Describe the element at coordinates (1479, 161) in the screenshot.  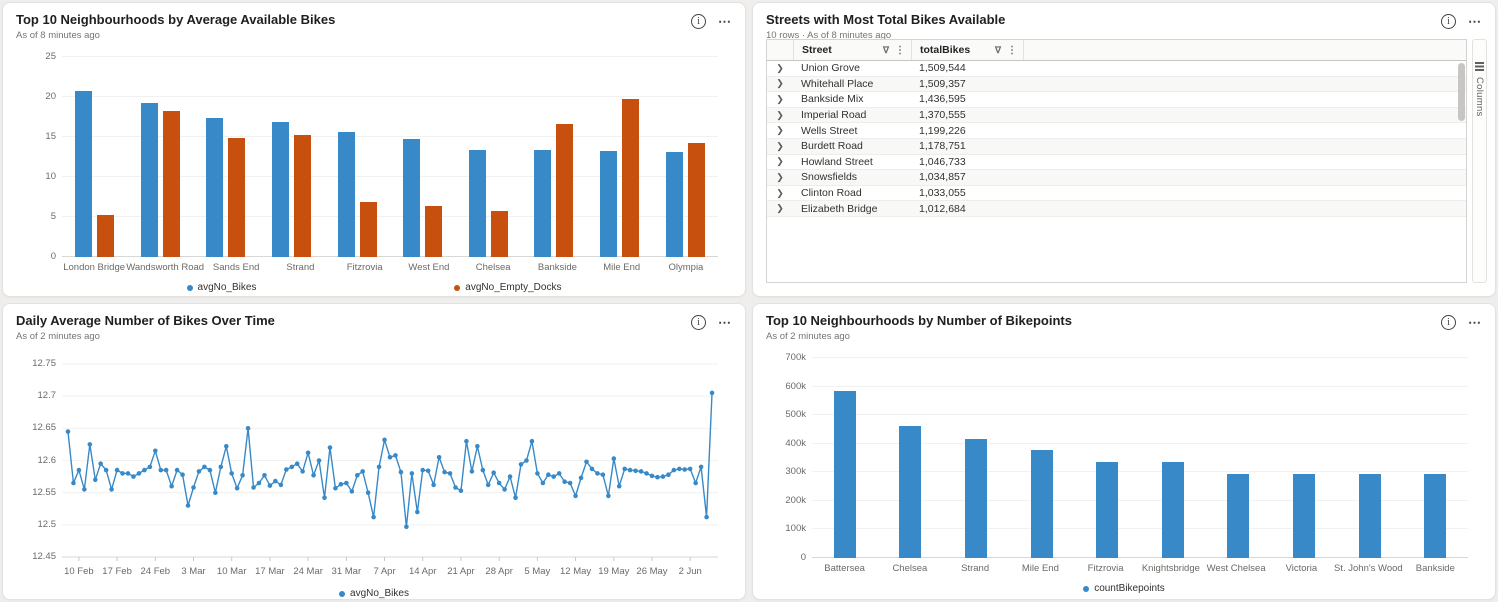
I see `columns-panel-tab: Columns` at that location.